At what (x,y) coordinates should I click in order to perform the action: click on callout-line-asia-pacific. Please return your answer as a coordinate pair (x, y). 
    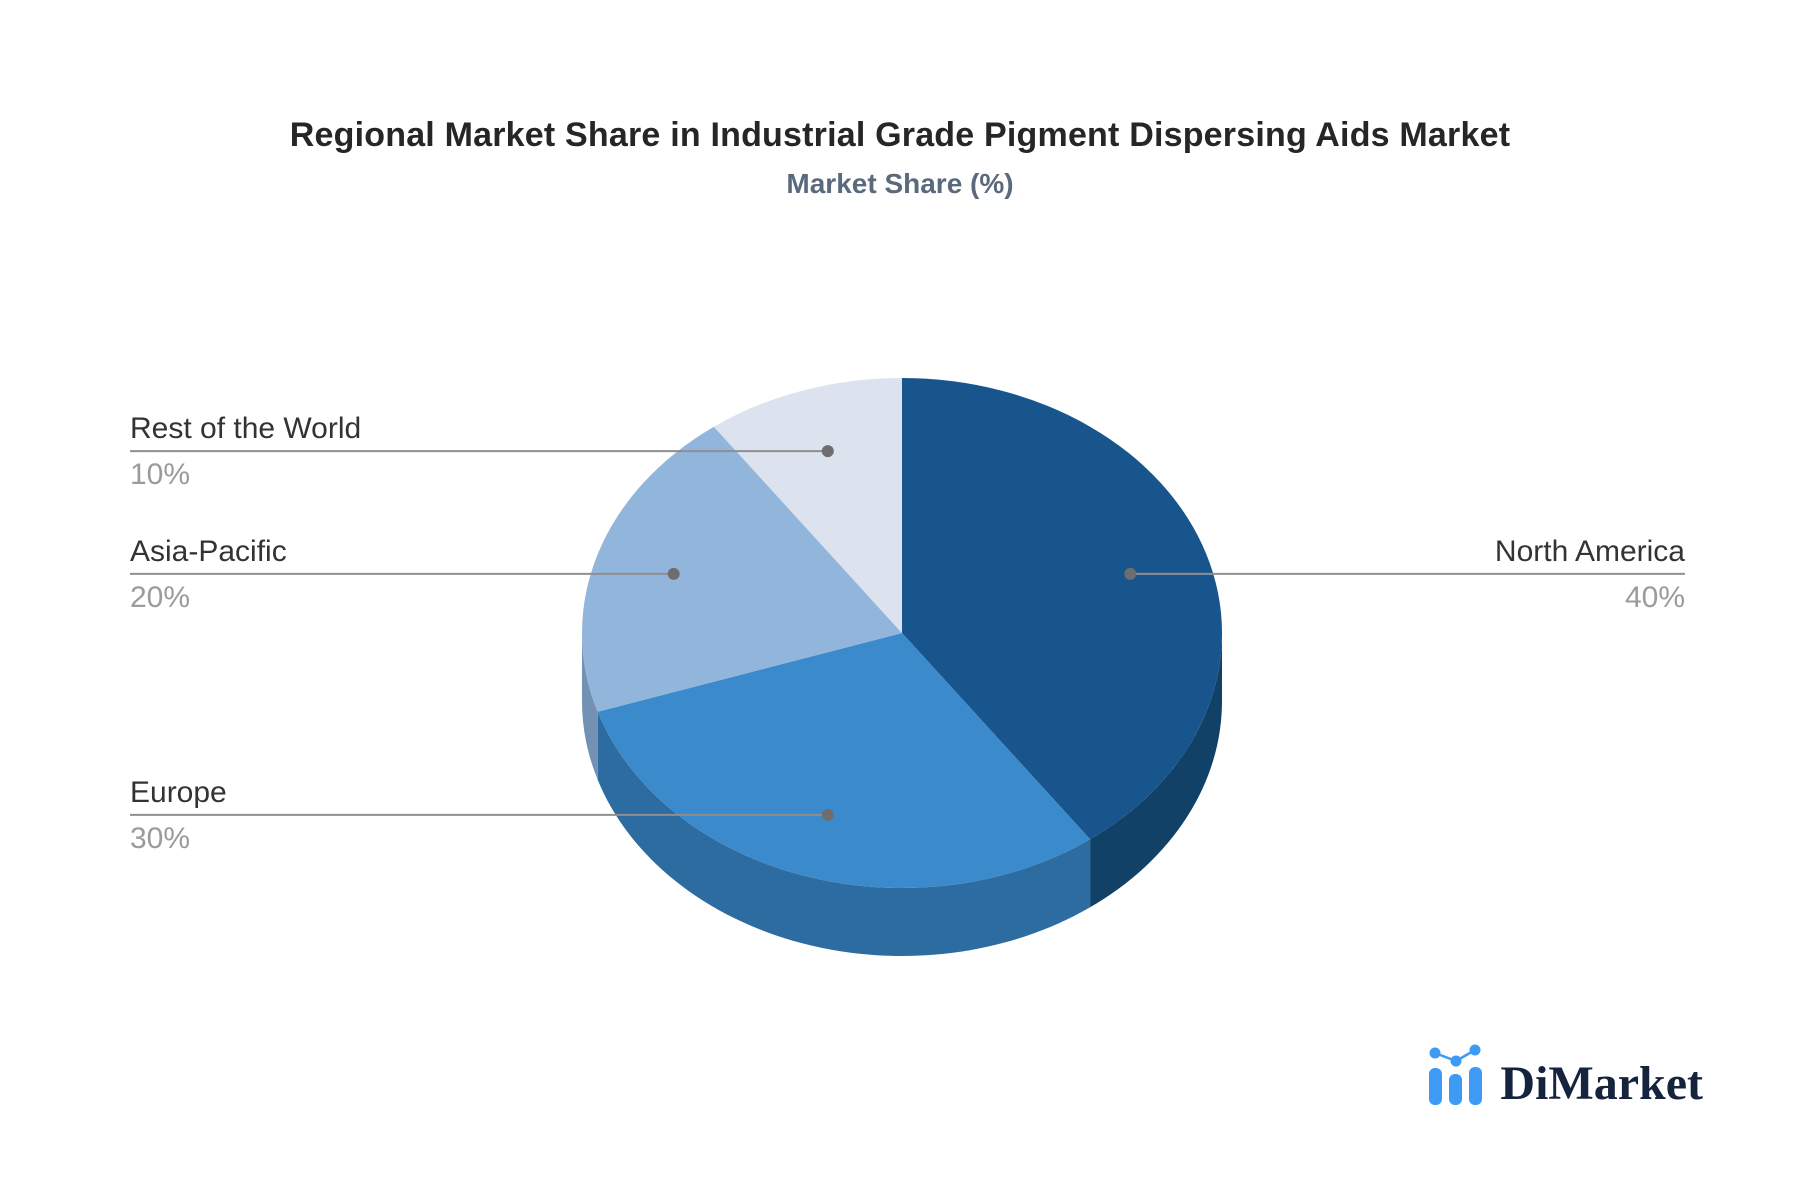
    Looking at the image, I should click on (405, 573).